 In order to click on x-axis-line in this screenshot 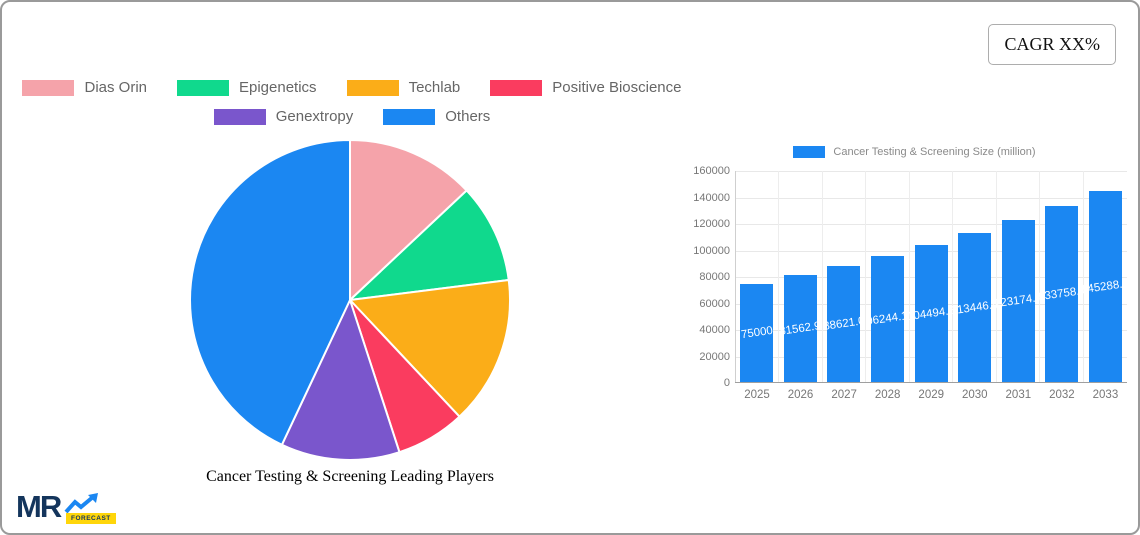, I will do `click(931, 382)`.